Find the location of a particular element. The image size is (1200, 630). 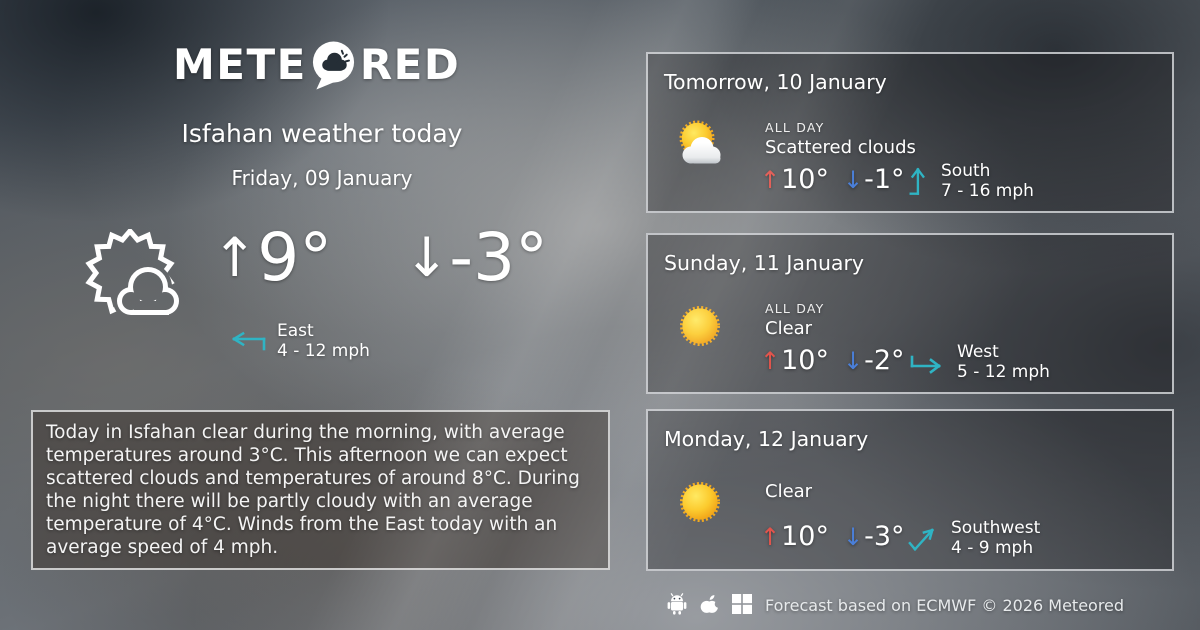

forecast-wind-speed: 5 - 12 mph is located at coordinates (1003, 371).